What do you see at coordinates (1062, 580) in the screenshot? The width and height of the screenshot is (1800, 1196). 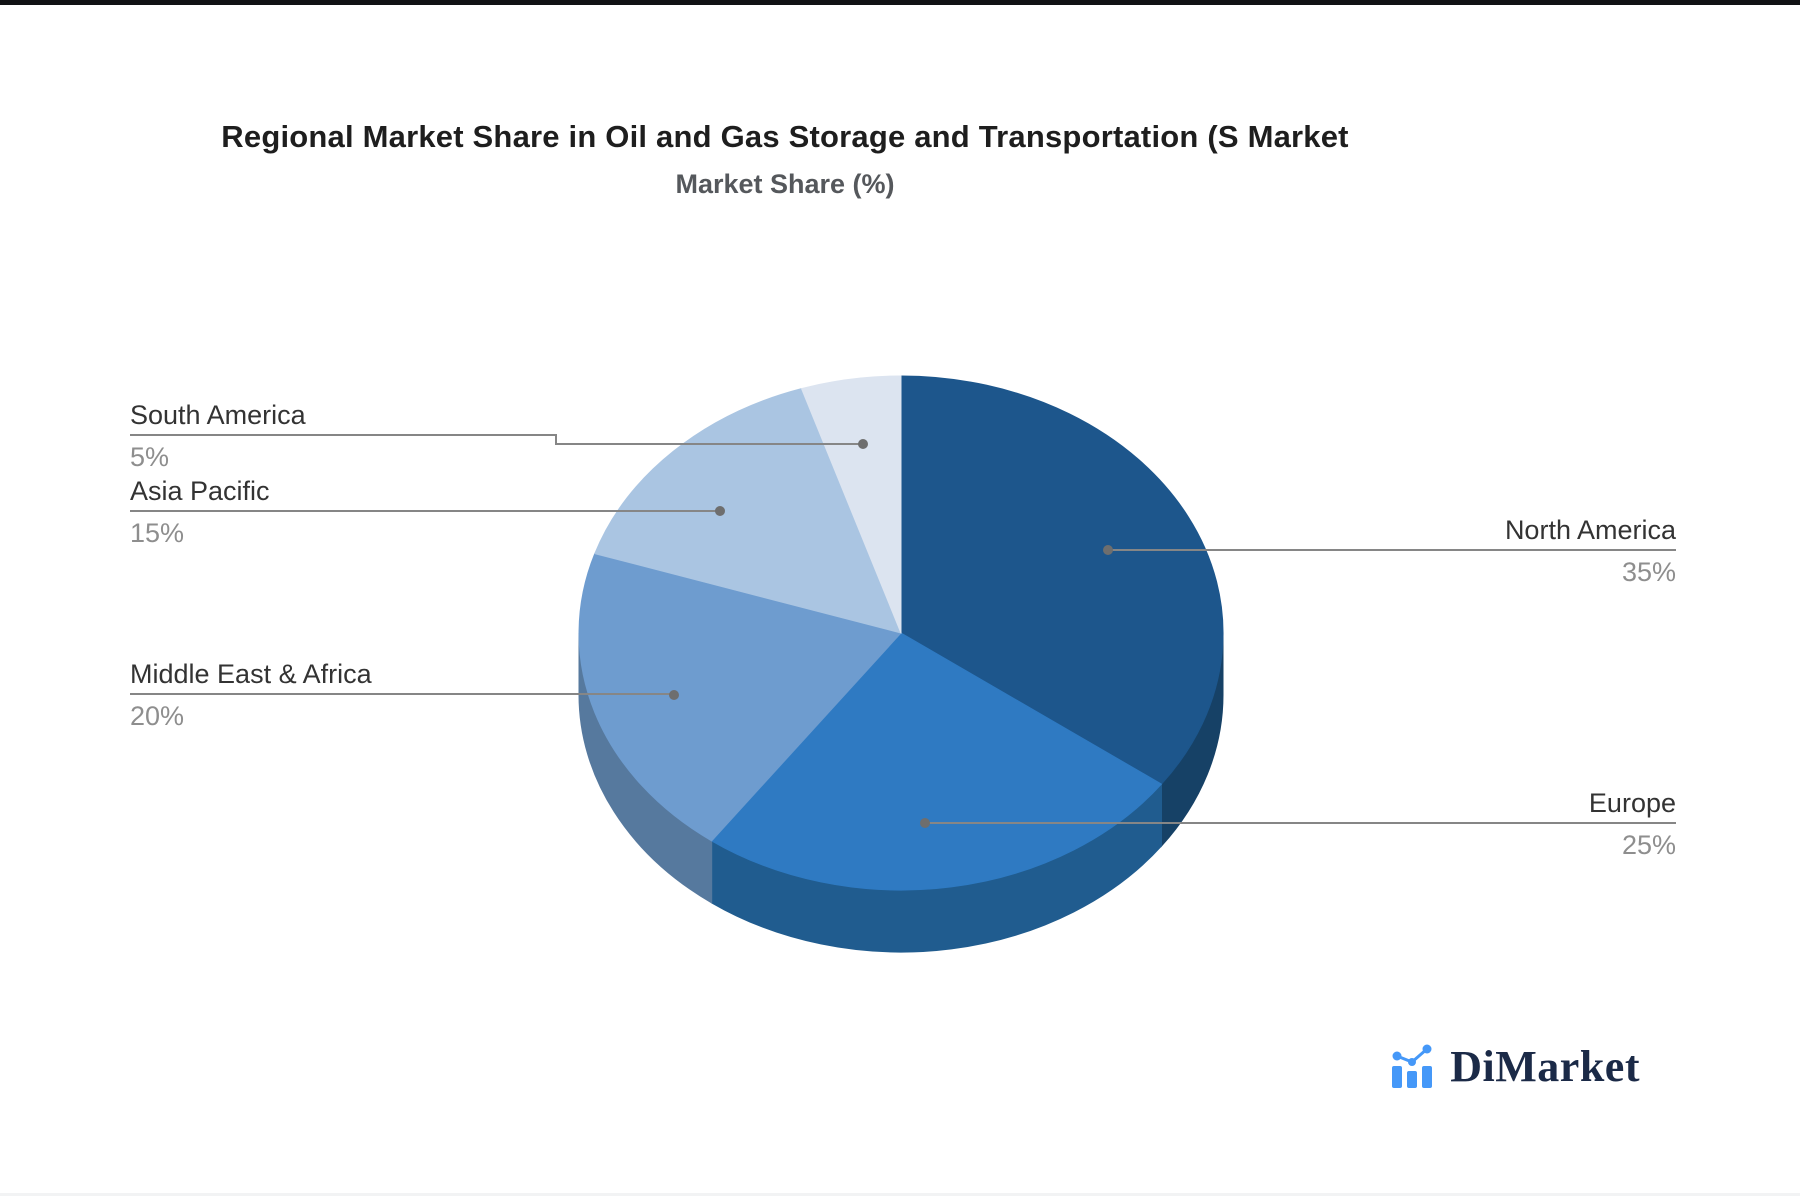 I see `pie-slice-north-america` at bounding box center [1062, 580].